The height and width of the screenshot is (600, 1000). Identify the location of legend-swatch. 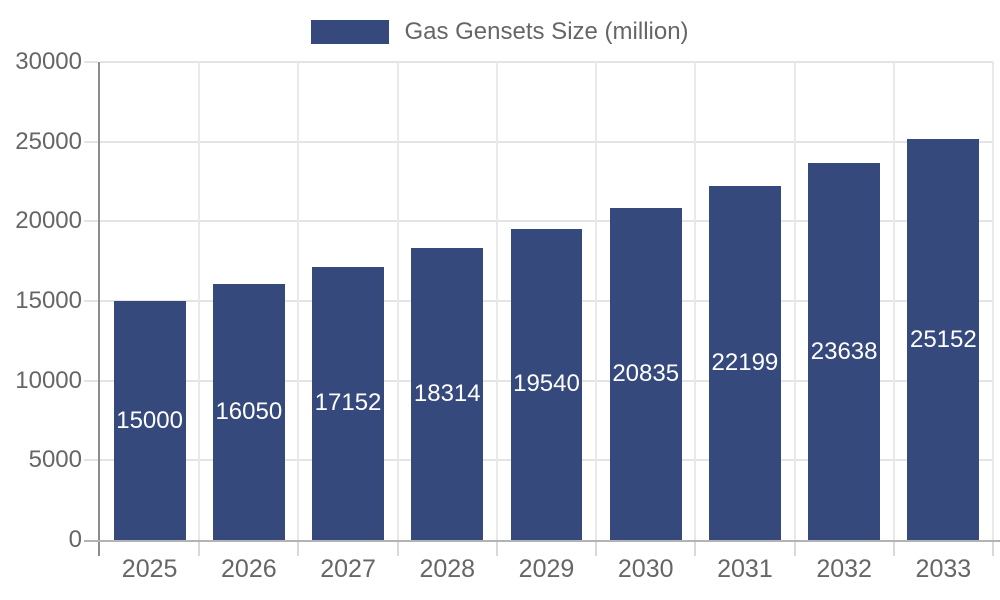
(350, 32).